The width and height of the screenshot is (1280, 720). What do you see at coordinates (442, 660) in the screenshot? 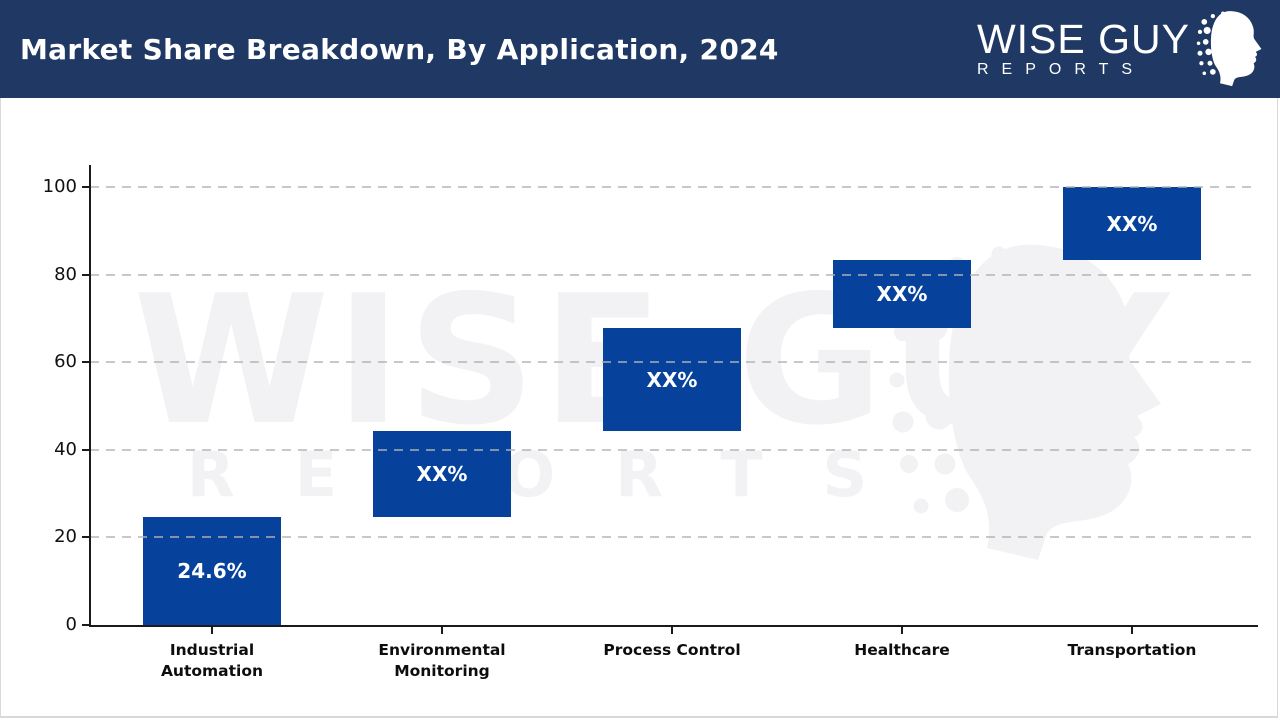
I see `x-axis-category-label: Environmental Monitoring` at bounding box center [442, 660].